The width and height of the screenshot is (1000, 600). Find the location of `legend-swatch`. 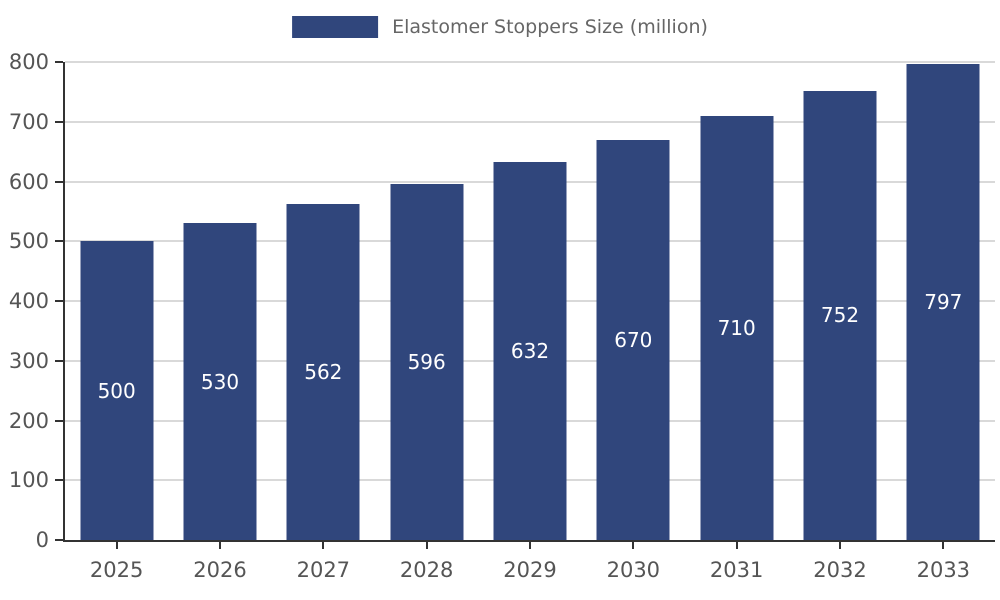

legend-swatch is located at coordinates (335, 27).